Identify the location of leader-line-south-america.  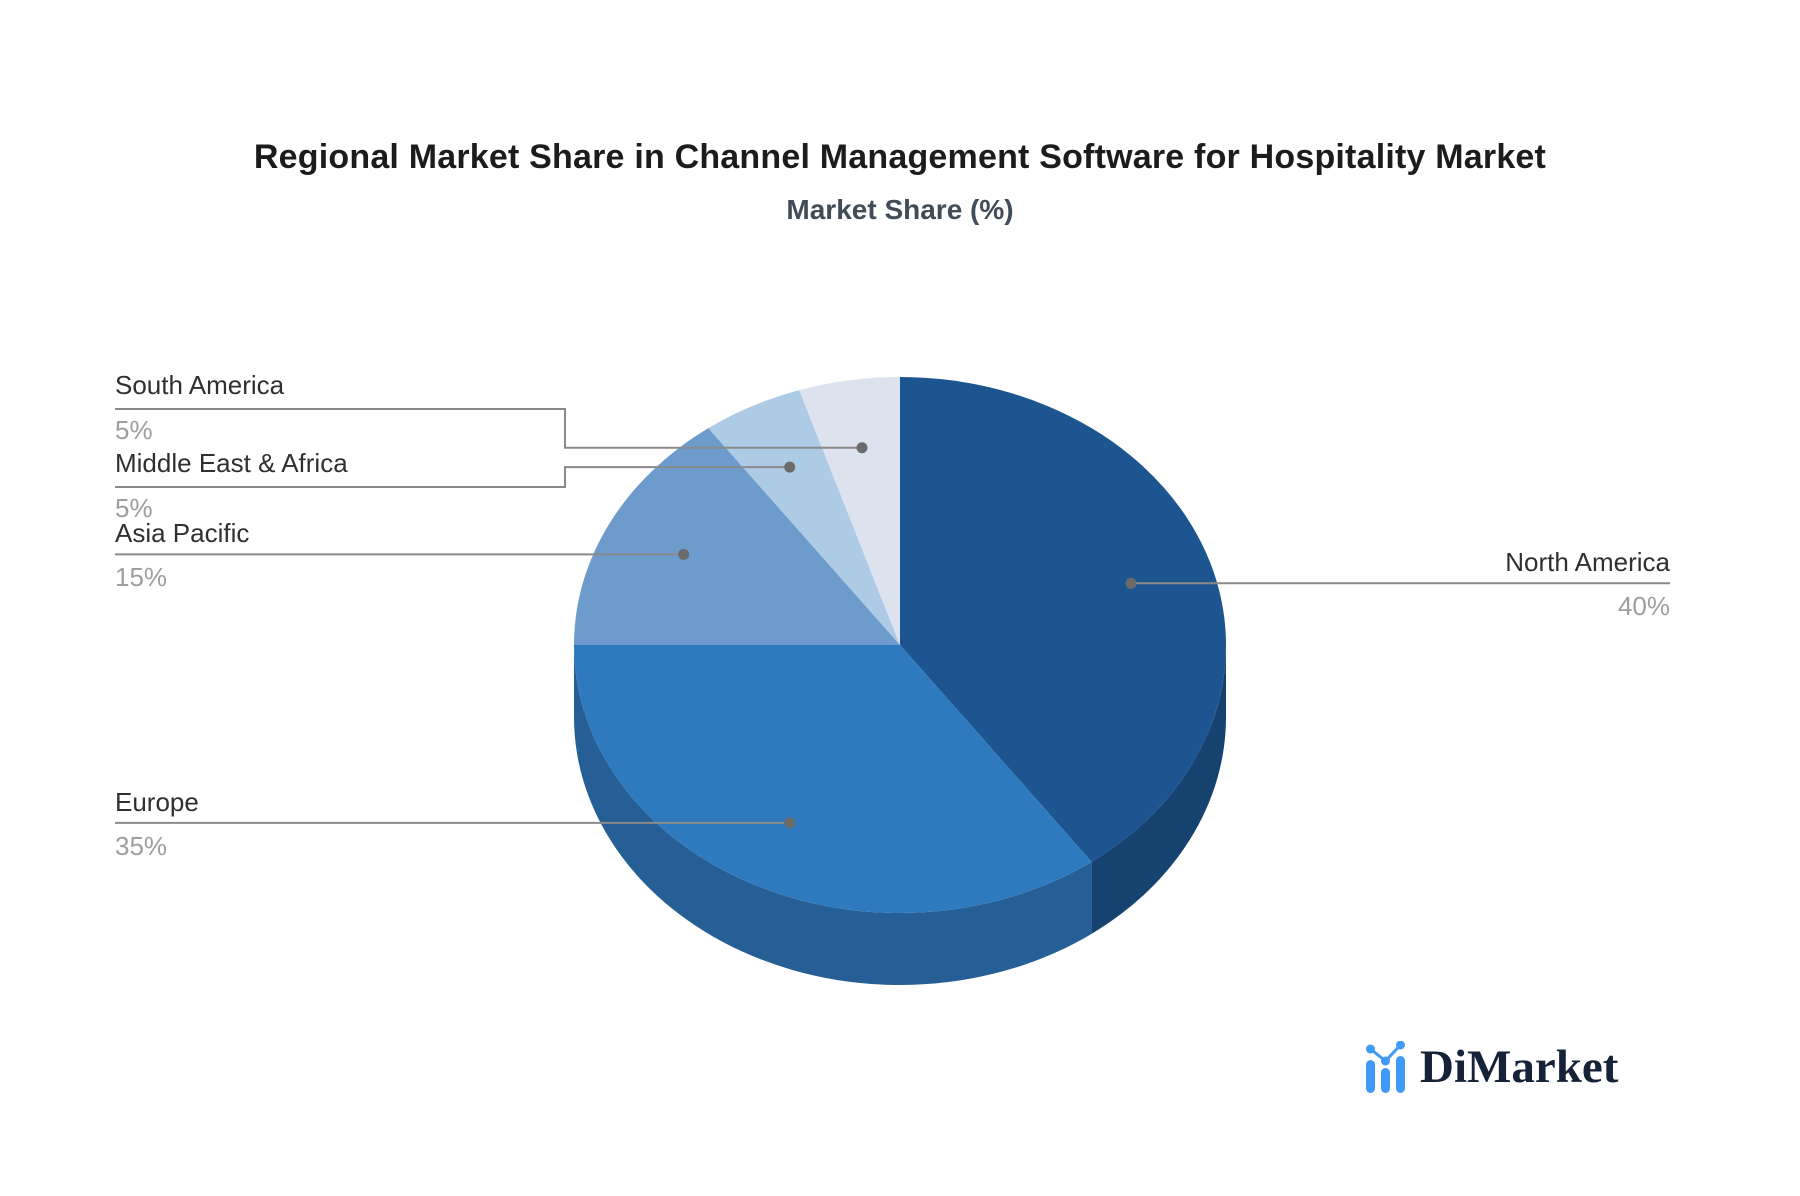
(489, 428).